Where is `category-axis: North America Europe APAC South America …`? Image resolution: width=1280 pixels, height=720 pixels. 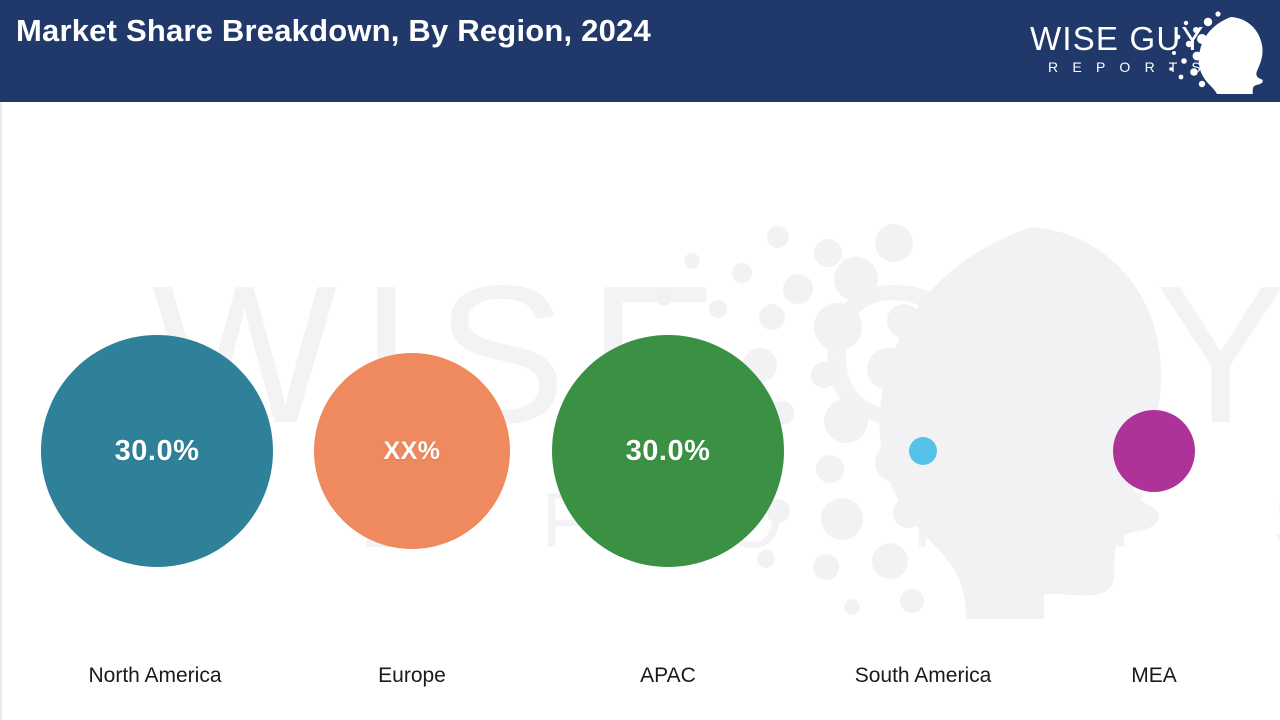 category-axis: North America Europe APAC South America … is located at coordinates (641, 681).